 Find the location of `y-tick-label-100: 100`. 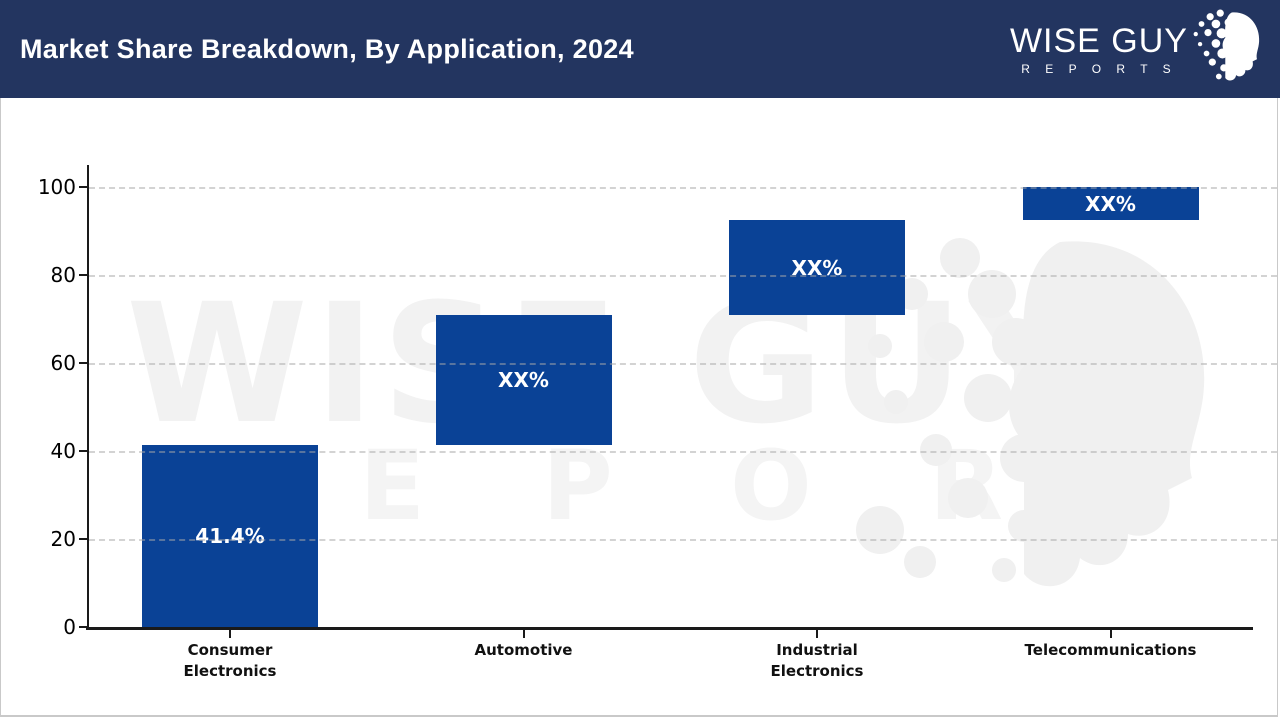

y-tick-label-100: 100 is located at coordinates (56, 187).